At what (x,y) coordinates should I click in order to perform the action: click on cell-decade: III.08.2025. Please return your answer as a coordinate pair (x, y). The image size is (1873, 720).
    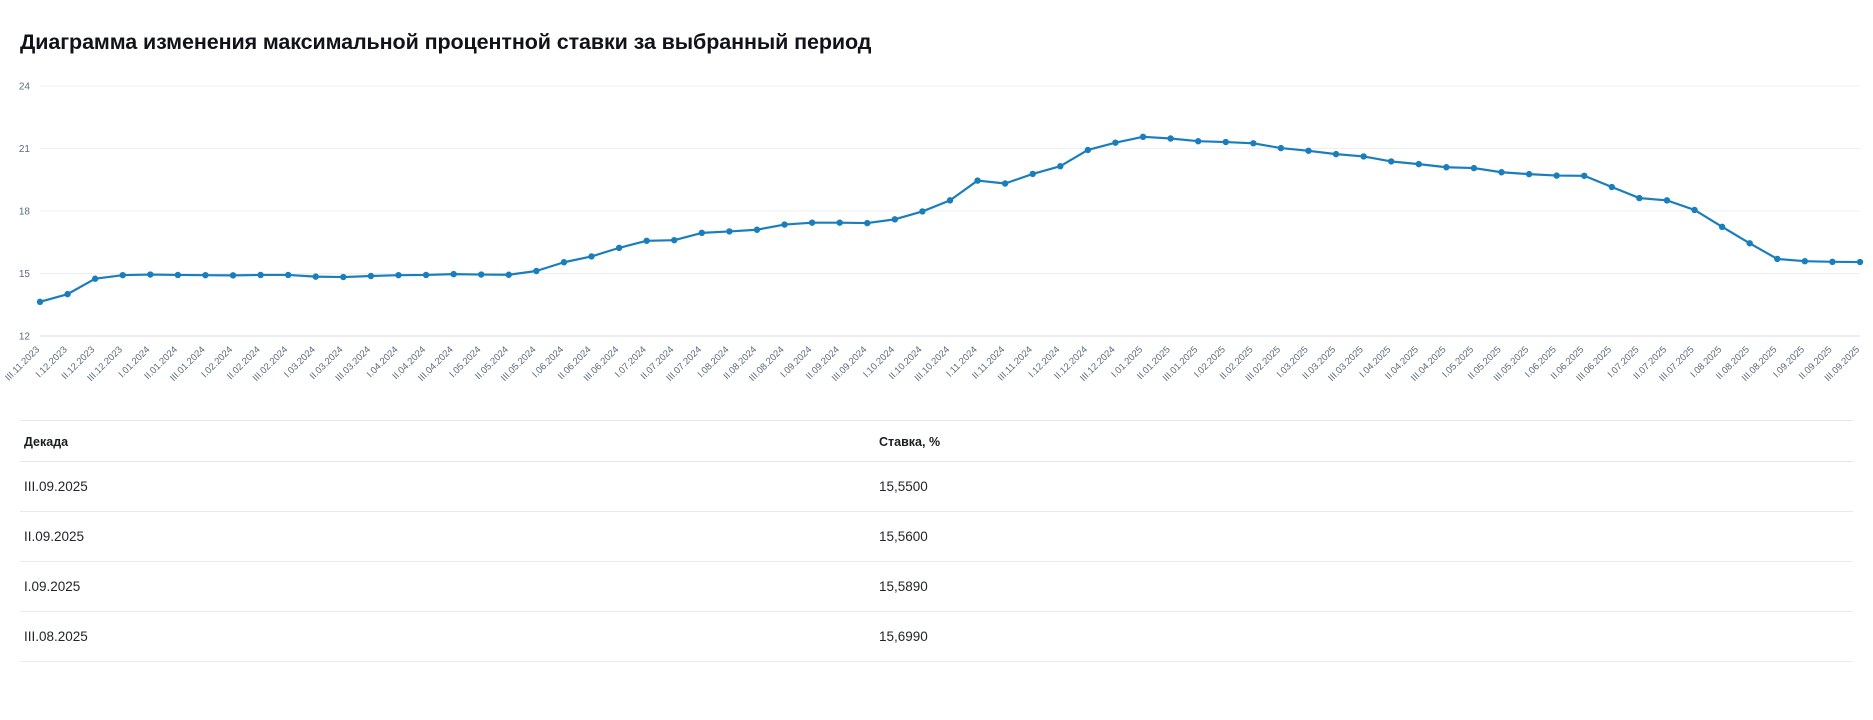
    Looking at the image, I should click on (447, 636).